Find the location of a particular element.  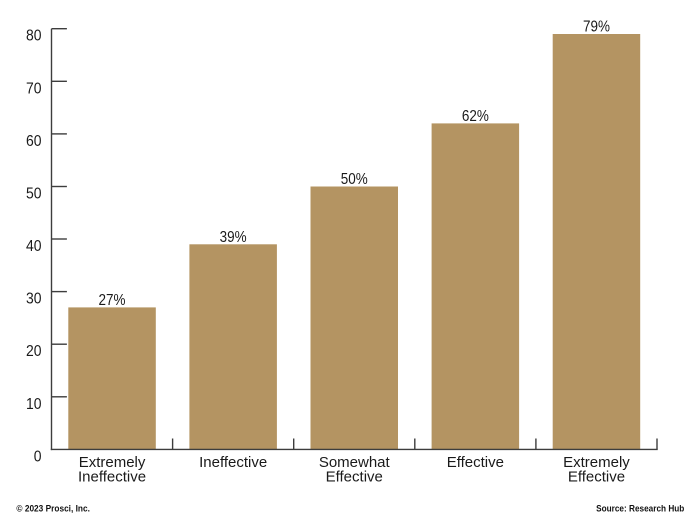

svg-text: Source: Research Hub is located at coordinates (640, 508).